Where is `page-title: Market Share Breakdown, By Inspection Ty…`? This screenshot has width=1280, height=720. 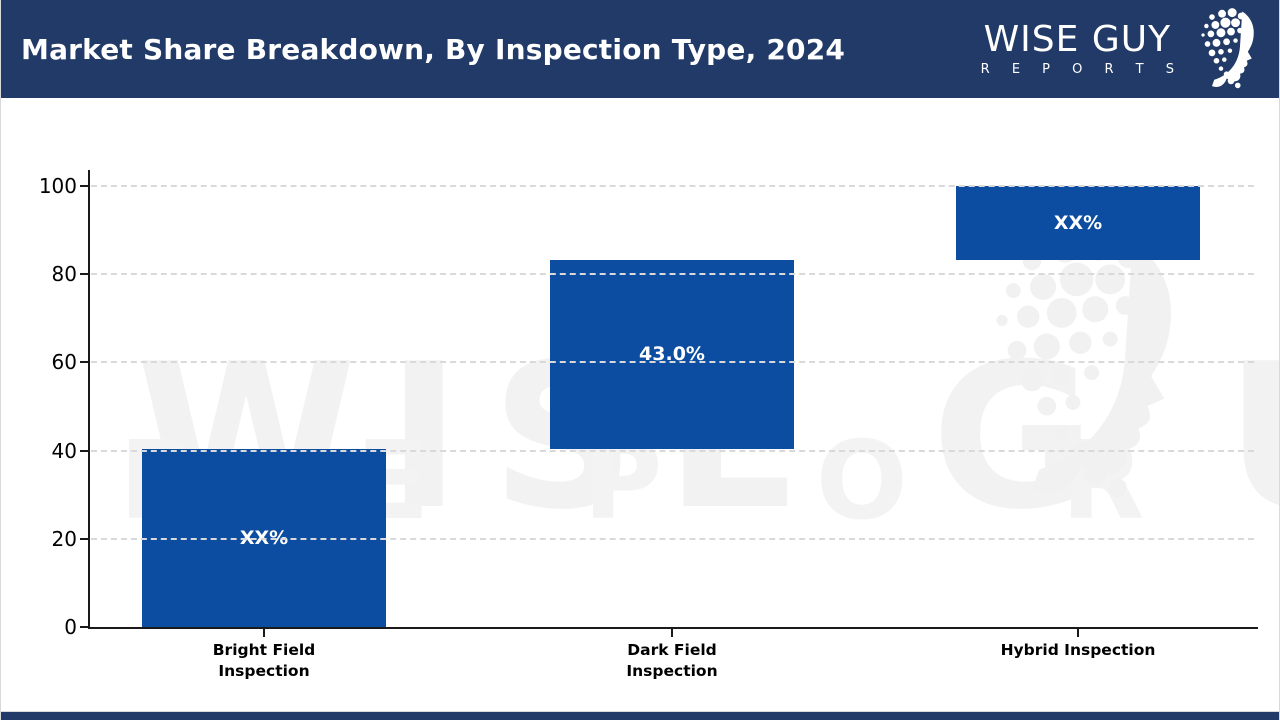 page-title: Market Share Breakdown, By Inspection Ty… is located at coordinates (433, 49).